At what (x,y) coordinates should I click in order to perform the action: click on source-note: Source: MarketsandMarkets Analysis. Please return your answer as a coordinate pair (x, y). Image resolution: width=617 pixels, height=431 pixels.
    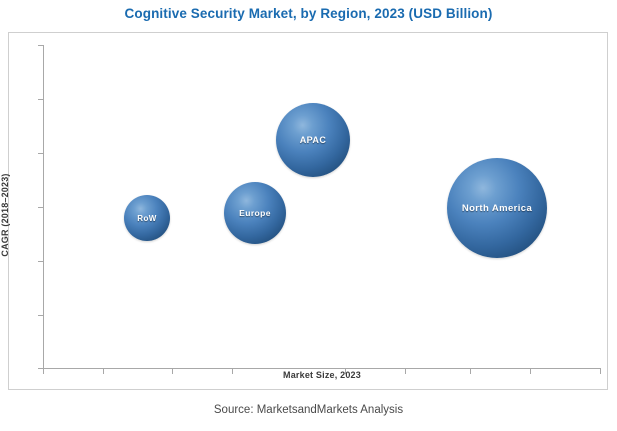
    Looking at the image, I should click on (308, 410).